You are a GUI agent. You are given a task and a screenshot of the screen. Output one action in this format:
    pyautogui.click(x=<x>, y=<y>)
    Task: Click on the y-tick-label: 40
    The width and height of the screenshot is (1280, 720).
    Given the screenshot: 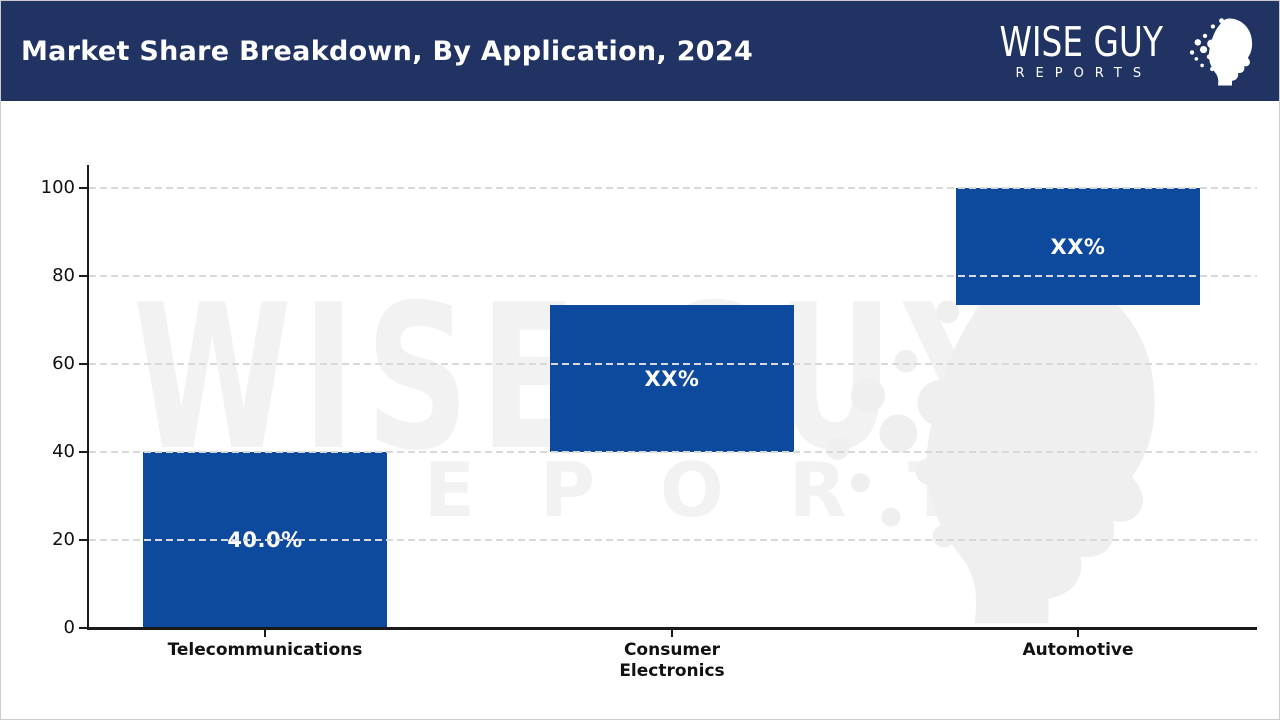 What is the action you would take?
    pyautogui.click(x=63, y=451)
    